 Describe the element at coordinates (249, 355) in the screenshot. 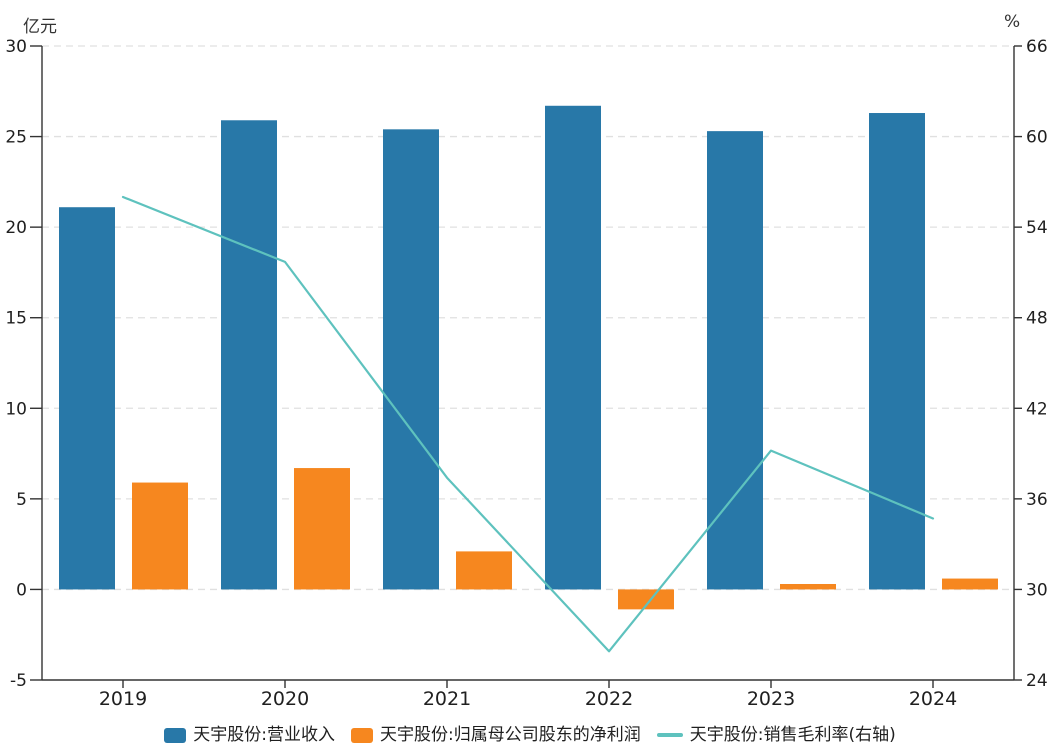

I see `revenue-bar-2020` at that location.